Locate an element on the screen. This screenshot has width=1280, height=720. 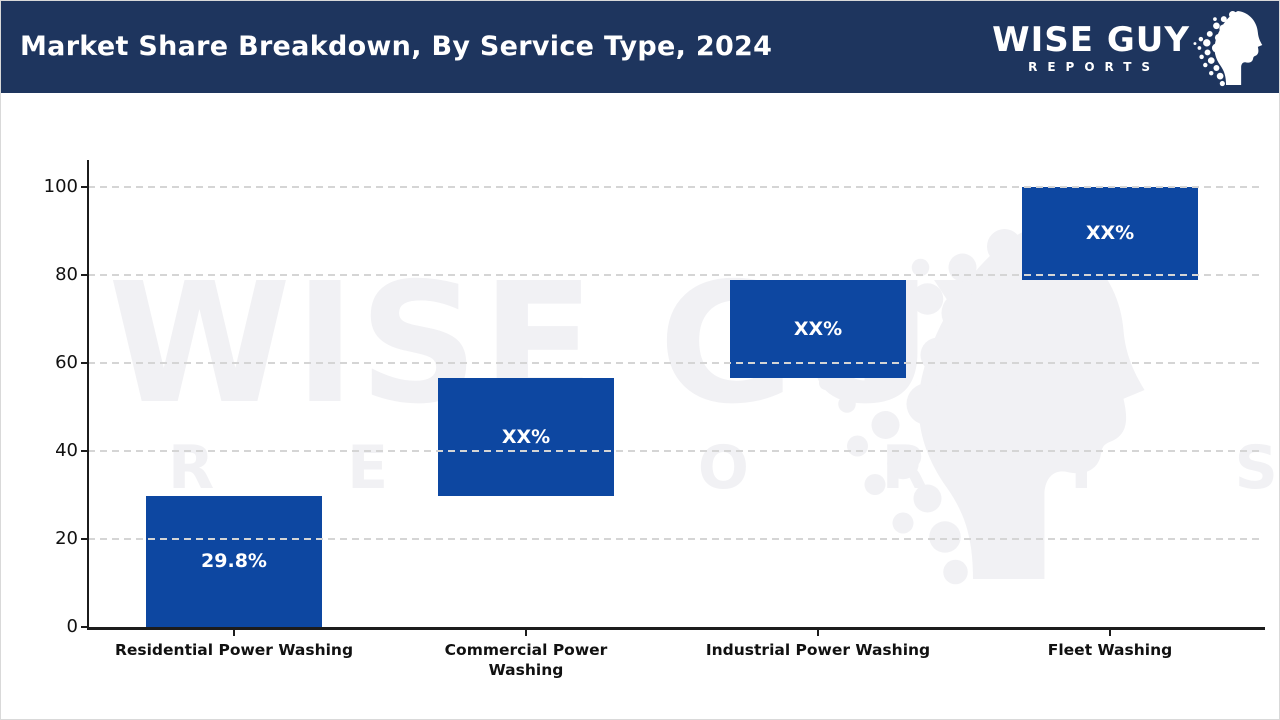
y-axis-tick-label: 0 is located at coordinates (72, 626).